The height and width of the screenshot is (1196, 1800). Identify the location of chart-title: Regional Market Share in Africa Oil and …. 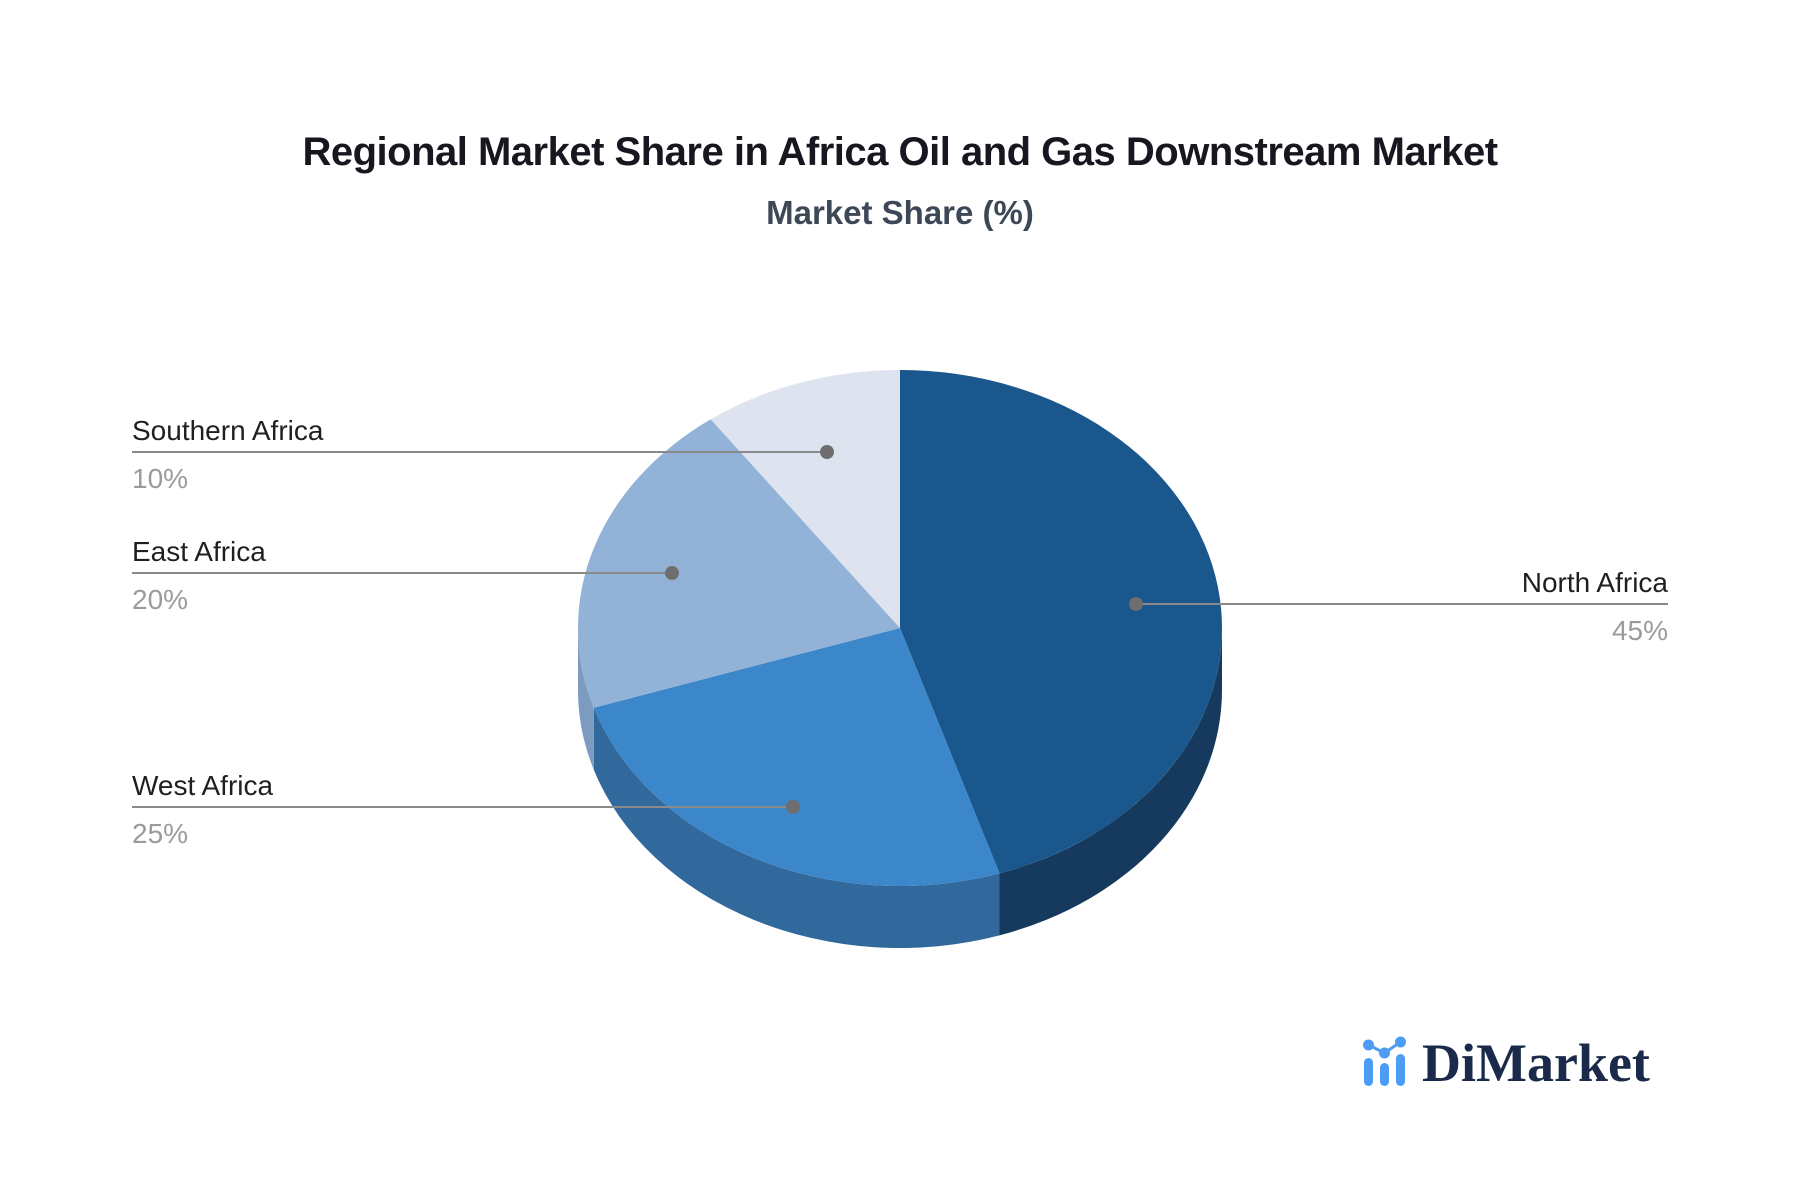
(900, 152).